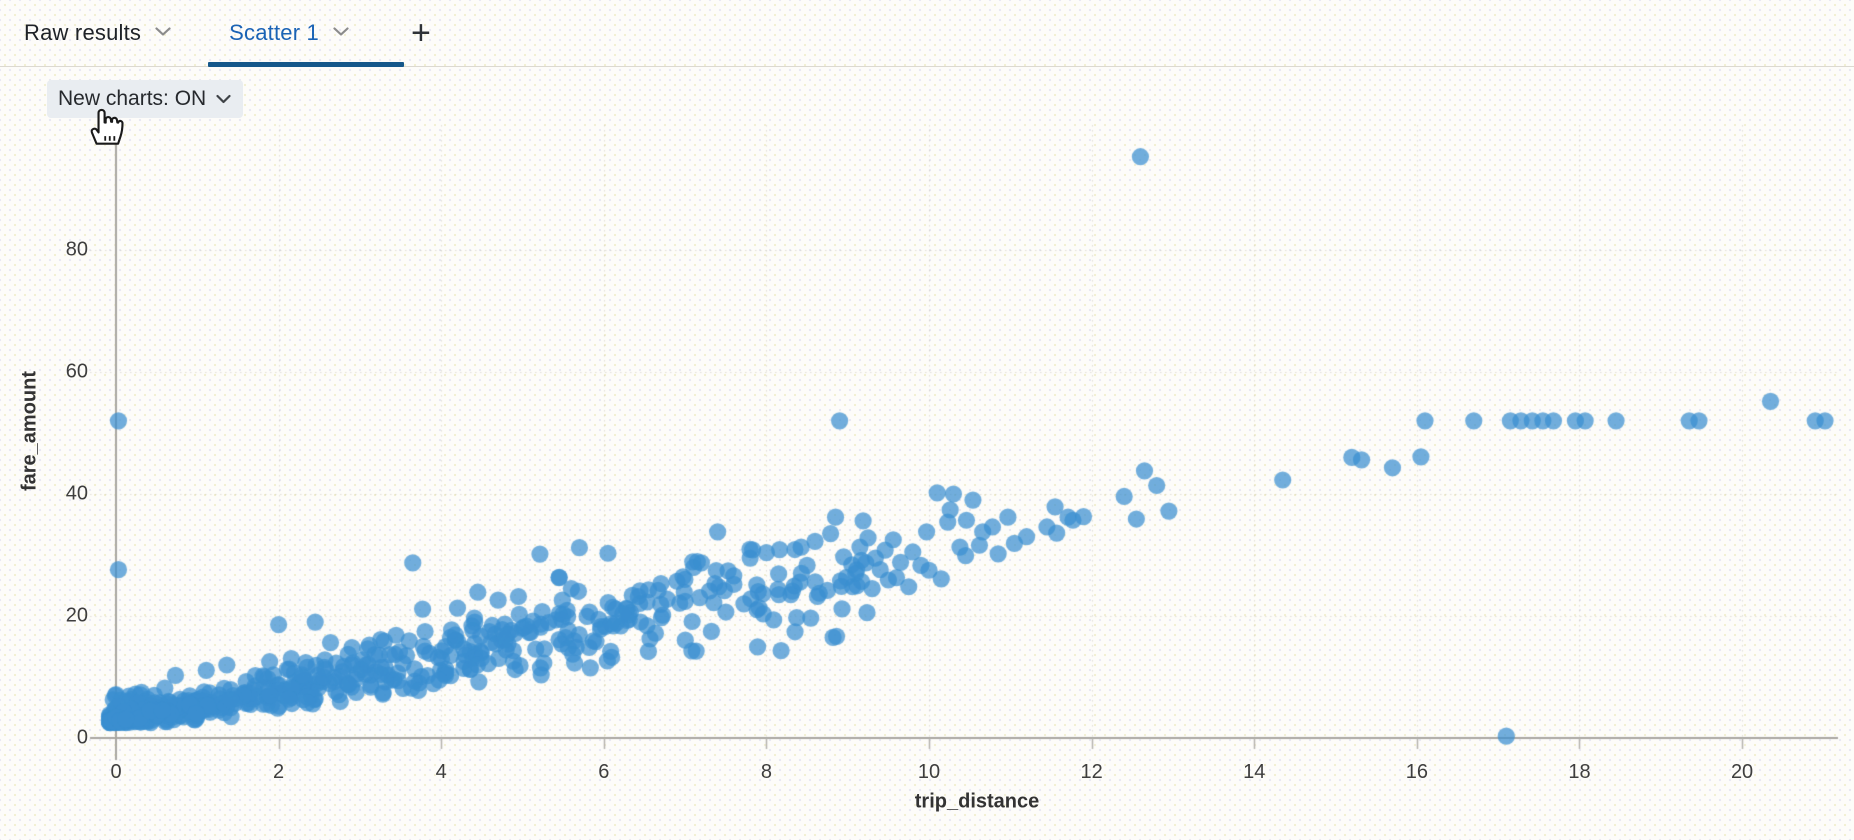  What do you see at coordinates (116, 772) in the screenshot?
I see `x-tick-label: 0` at bounding box center [116, 772].